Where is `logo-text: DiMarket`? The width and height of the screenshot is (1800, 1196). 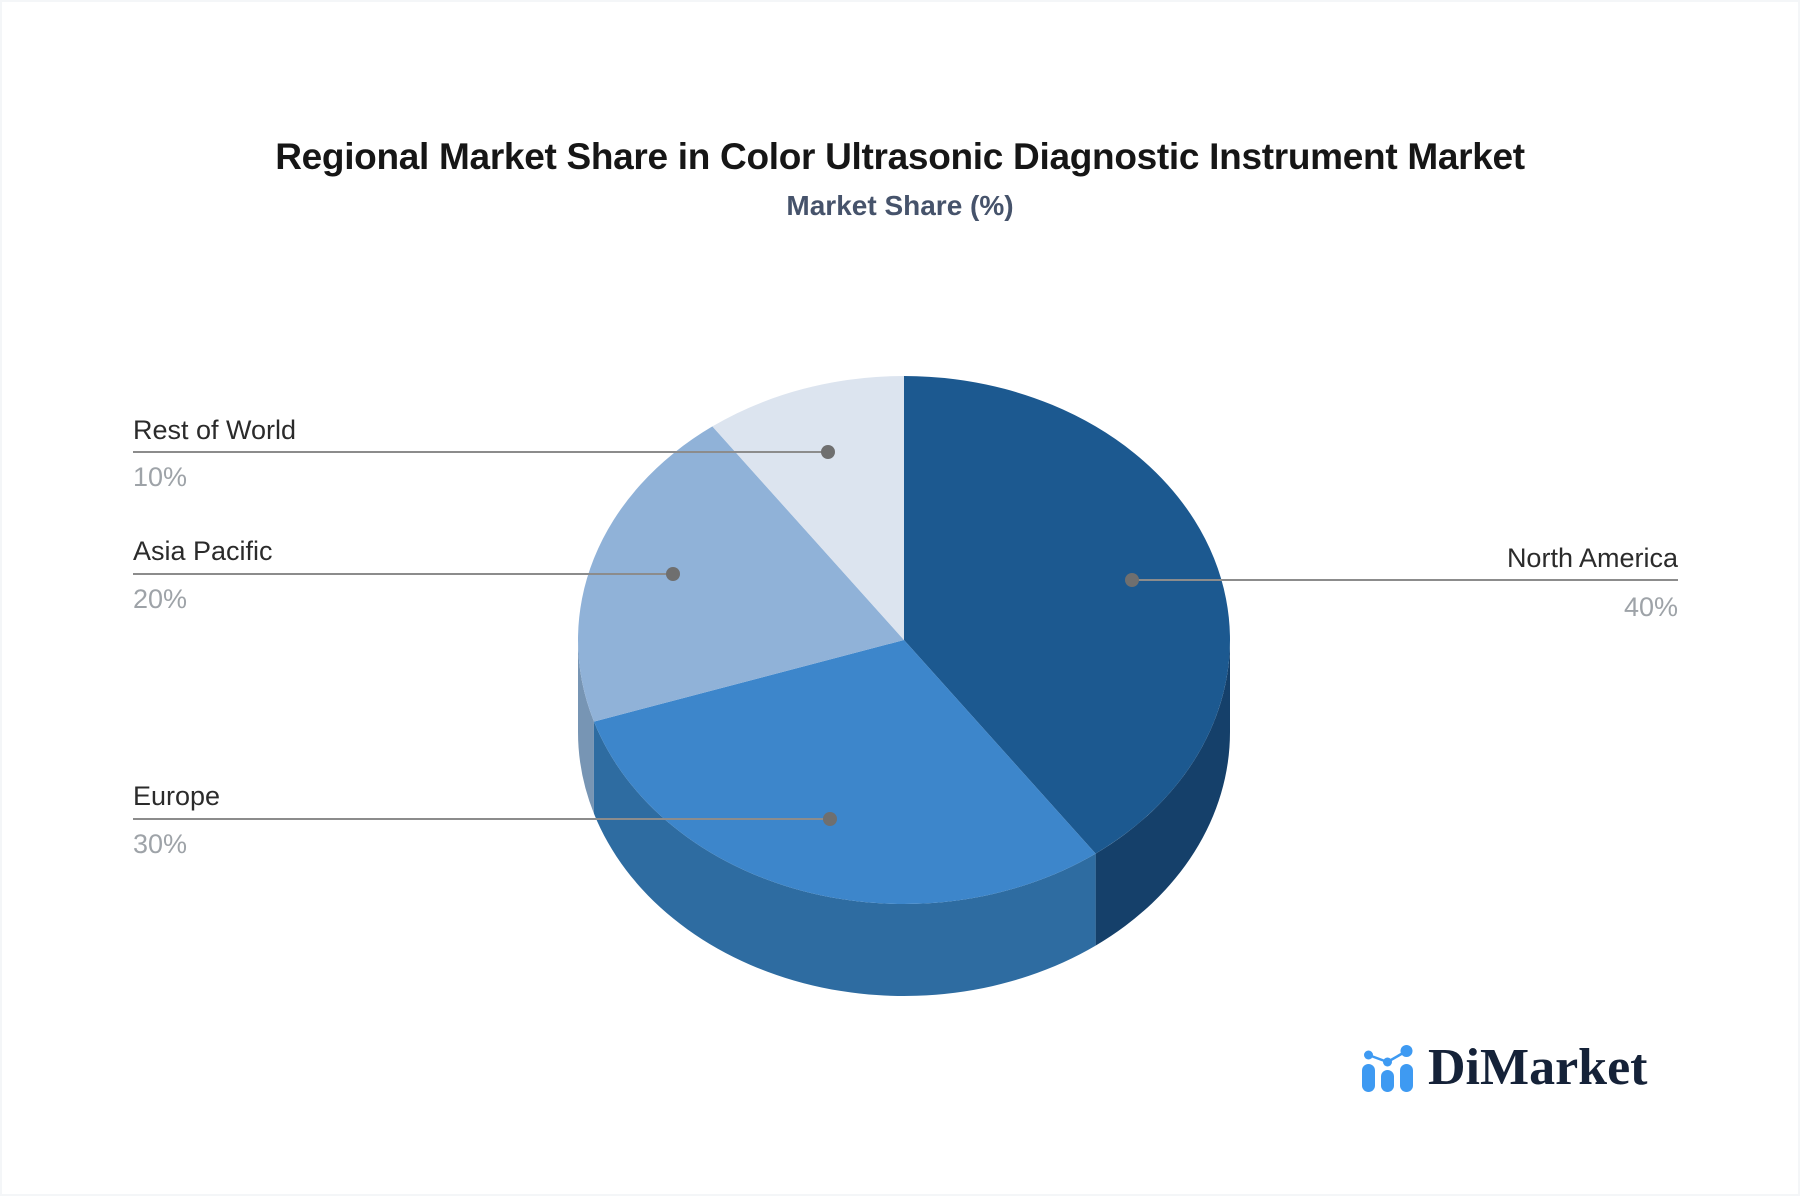 logo-text: DiMarket is located at coordinates (1538, 1067).